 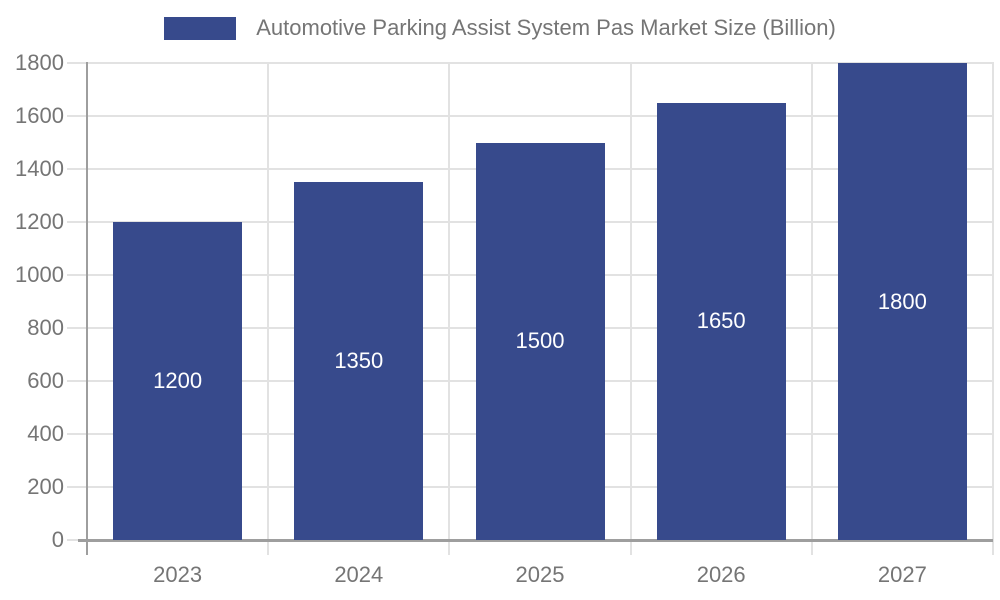 What do you see at coordinates (902, 574) in the screenshot?
I see `x-tick-label: 2027` at bounding box center [902, 574].